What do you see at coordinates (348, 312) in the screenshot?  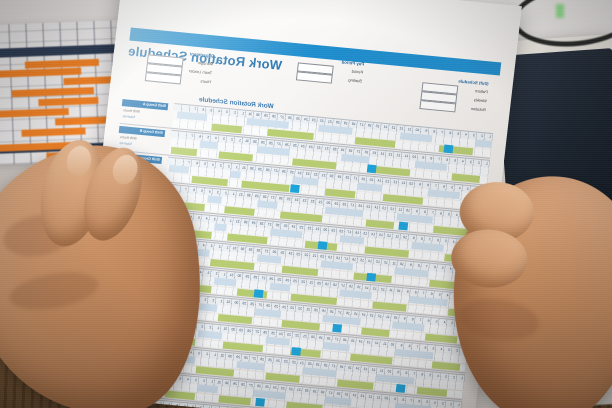 I see `date-cell: 16` at bounding box center [348, 312].